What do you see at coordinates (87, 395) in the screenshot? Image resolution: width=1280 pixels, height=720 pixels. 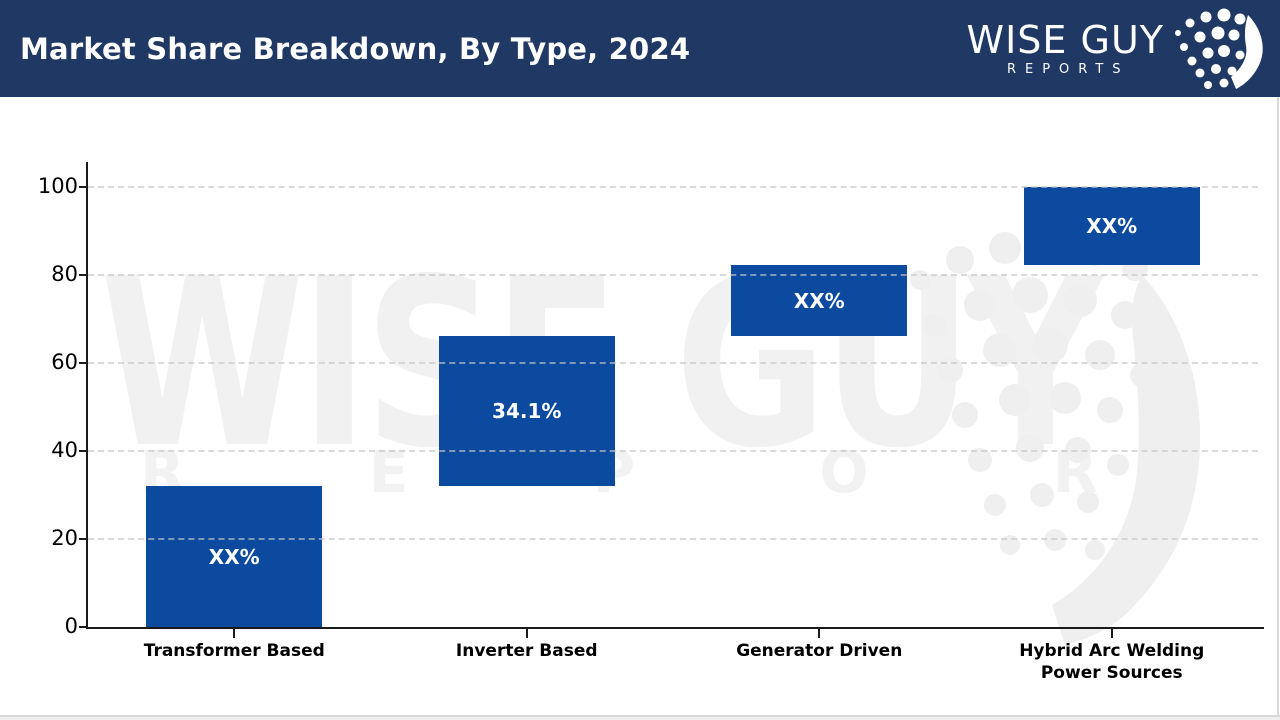 I see `y-axis-line` at bounding box center [87, 395].